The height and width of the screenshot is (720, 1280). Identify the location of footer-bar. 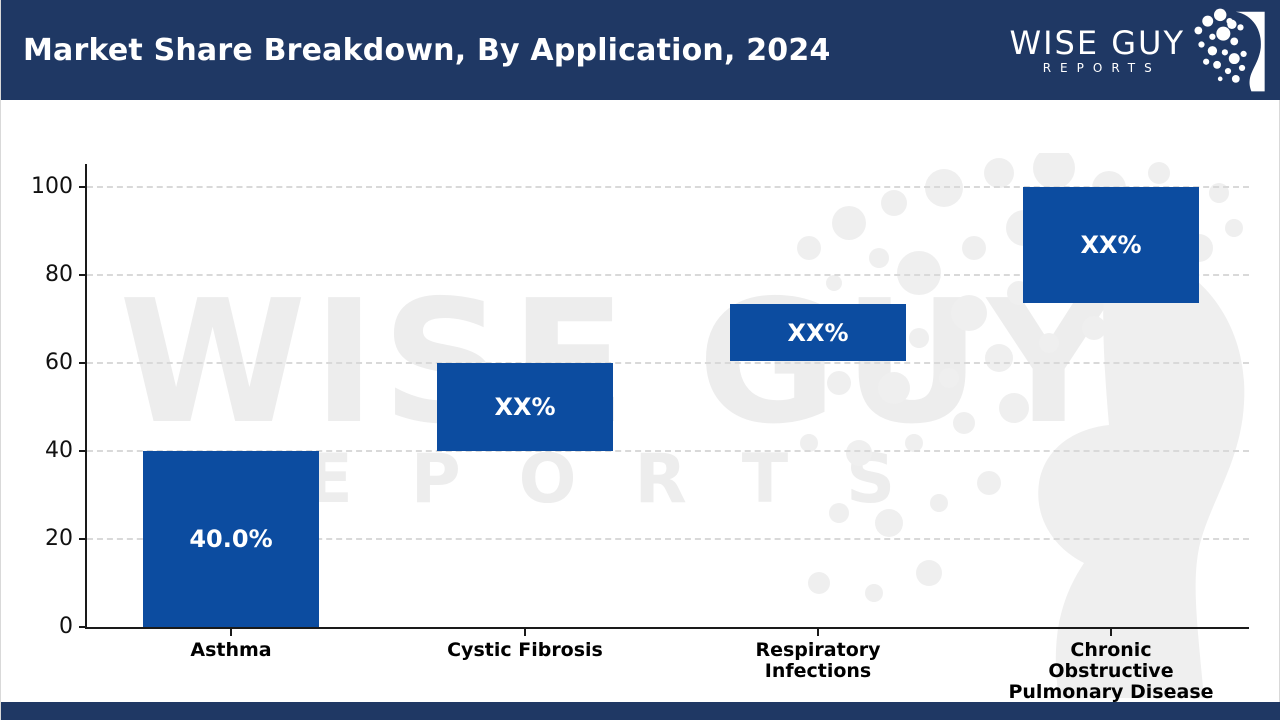
(640, 711).